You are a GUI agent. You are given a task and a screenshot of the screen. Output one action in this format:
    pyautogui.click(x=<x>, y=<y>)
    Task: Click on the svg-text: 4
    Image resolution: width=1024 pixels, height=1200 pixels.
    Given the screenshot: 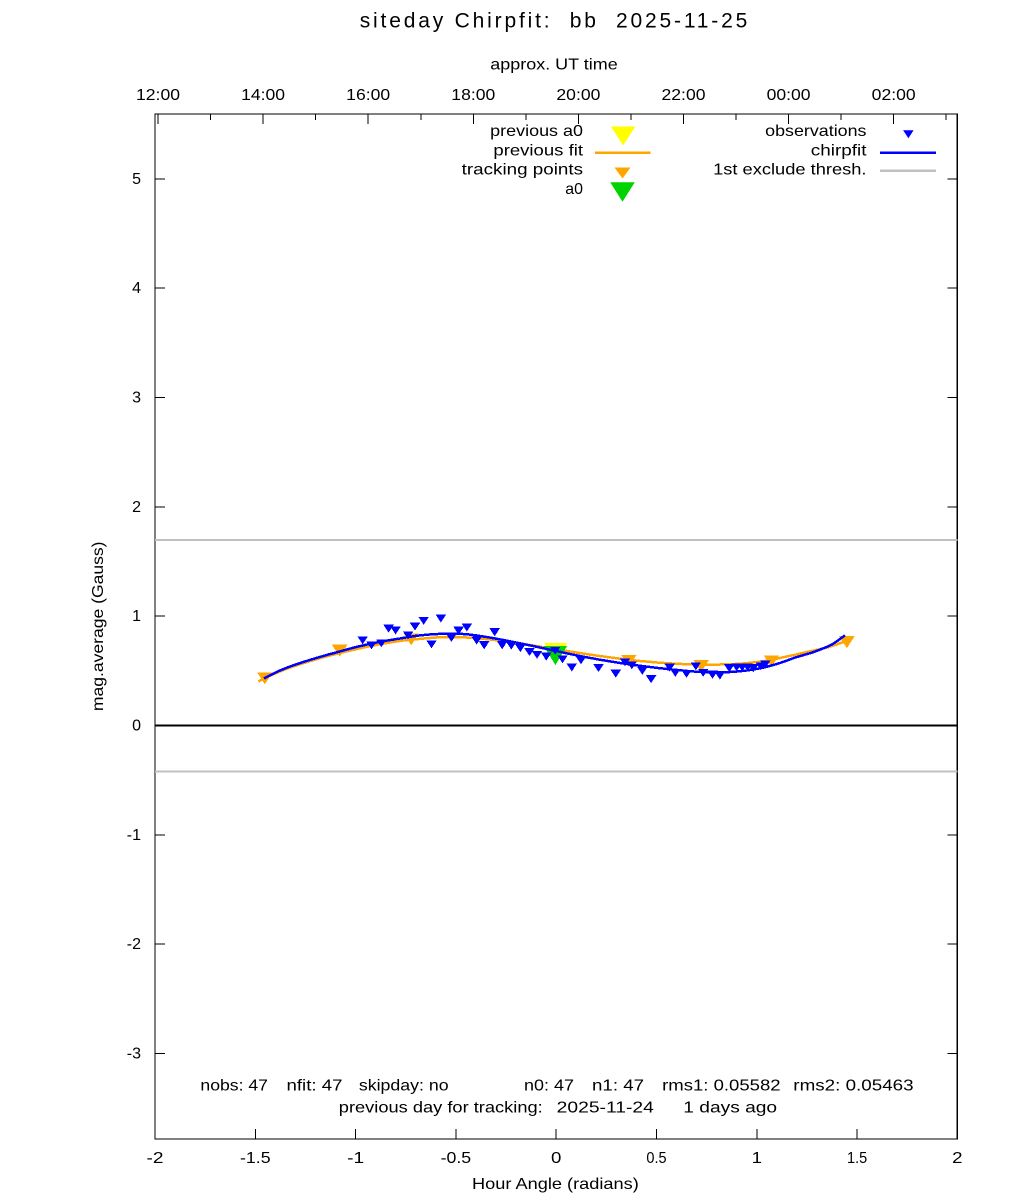 What is the action you would take?
    pyautogui.click(x=136, y=288)
    